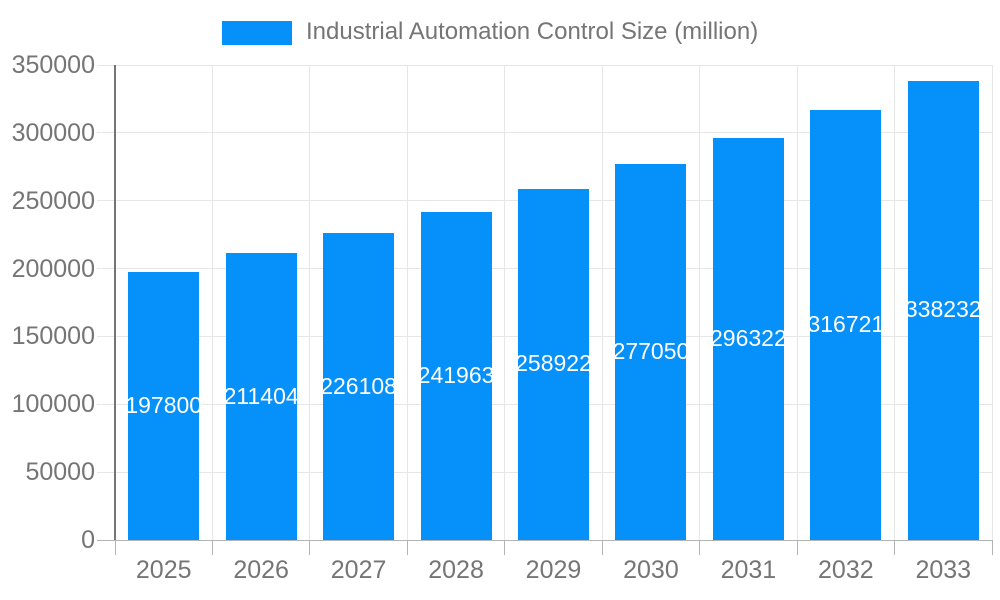 This screenshot has height=600, width=1000. I want to click on bar-value-label: 296322, so click(748, 337).